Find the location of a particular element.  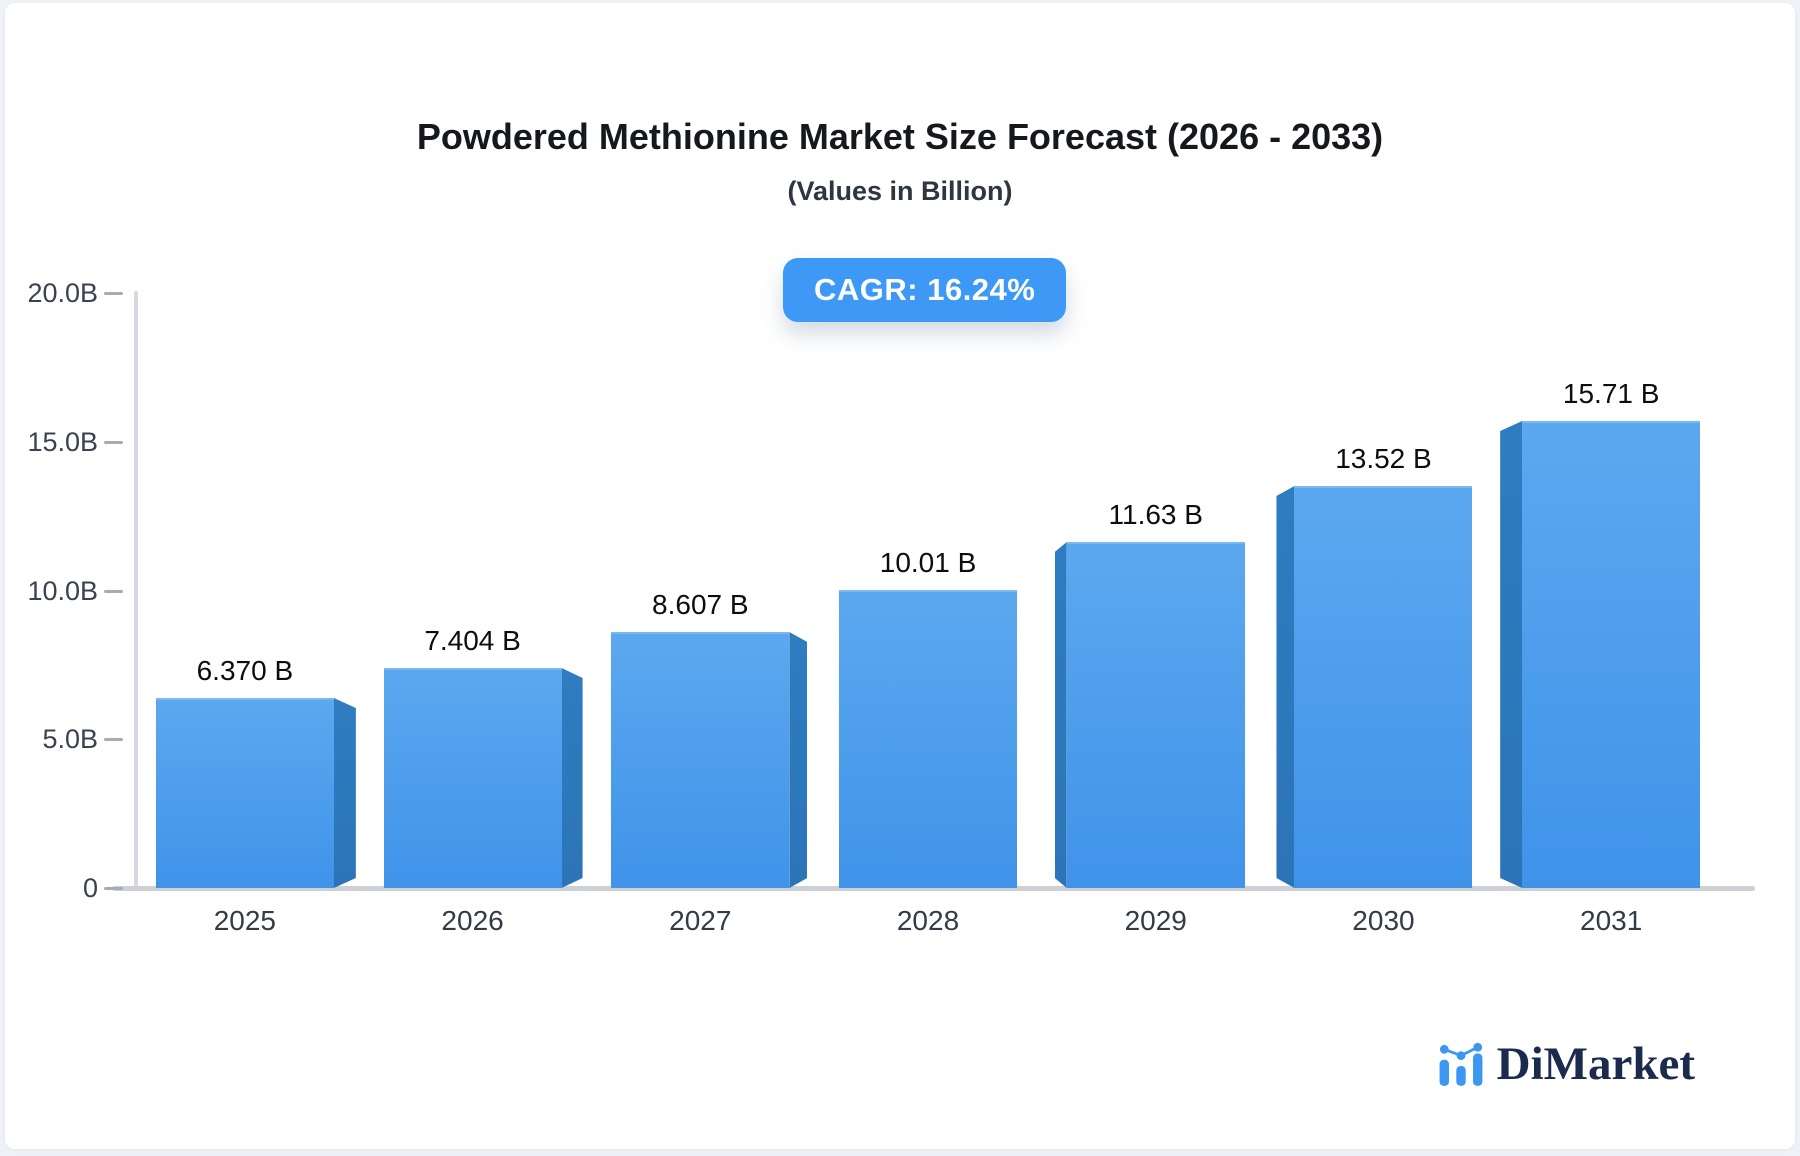

bar-2029: 11.63 B is located at coordinates (1155, 693).